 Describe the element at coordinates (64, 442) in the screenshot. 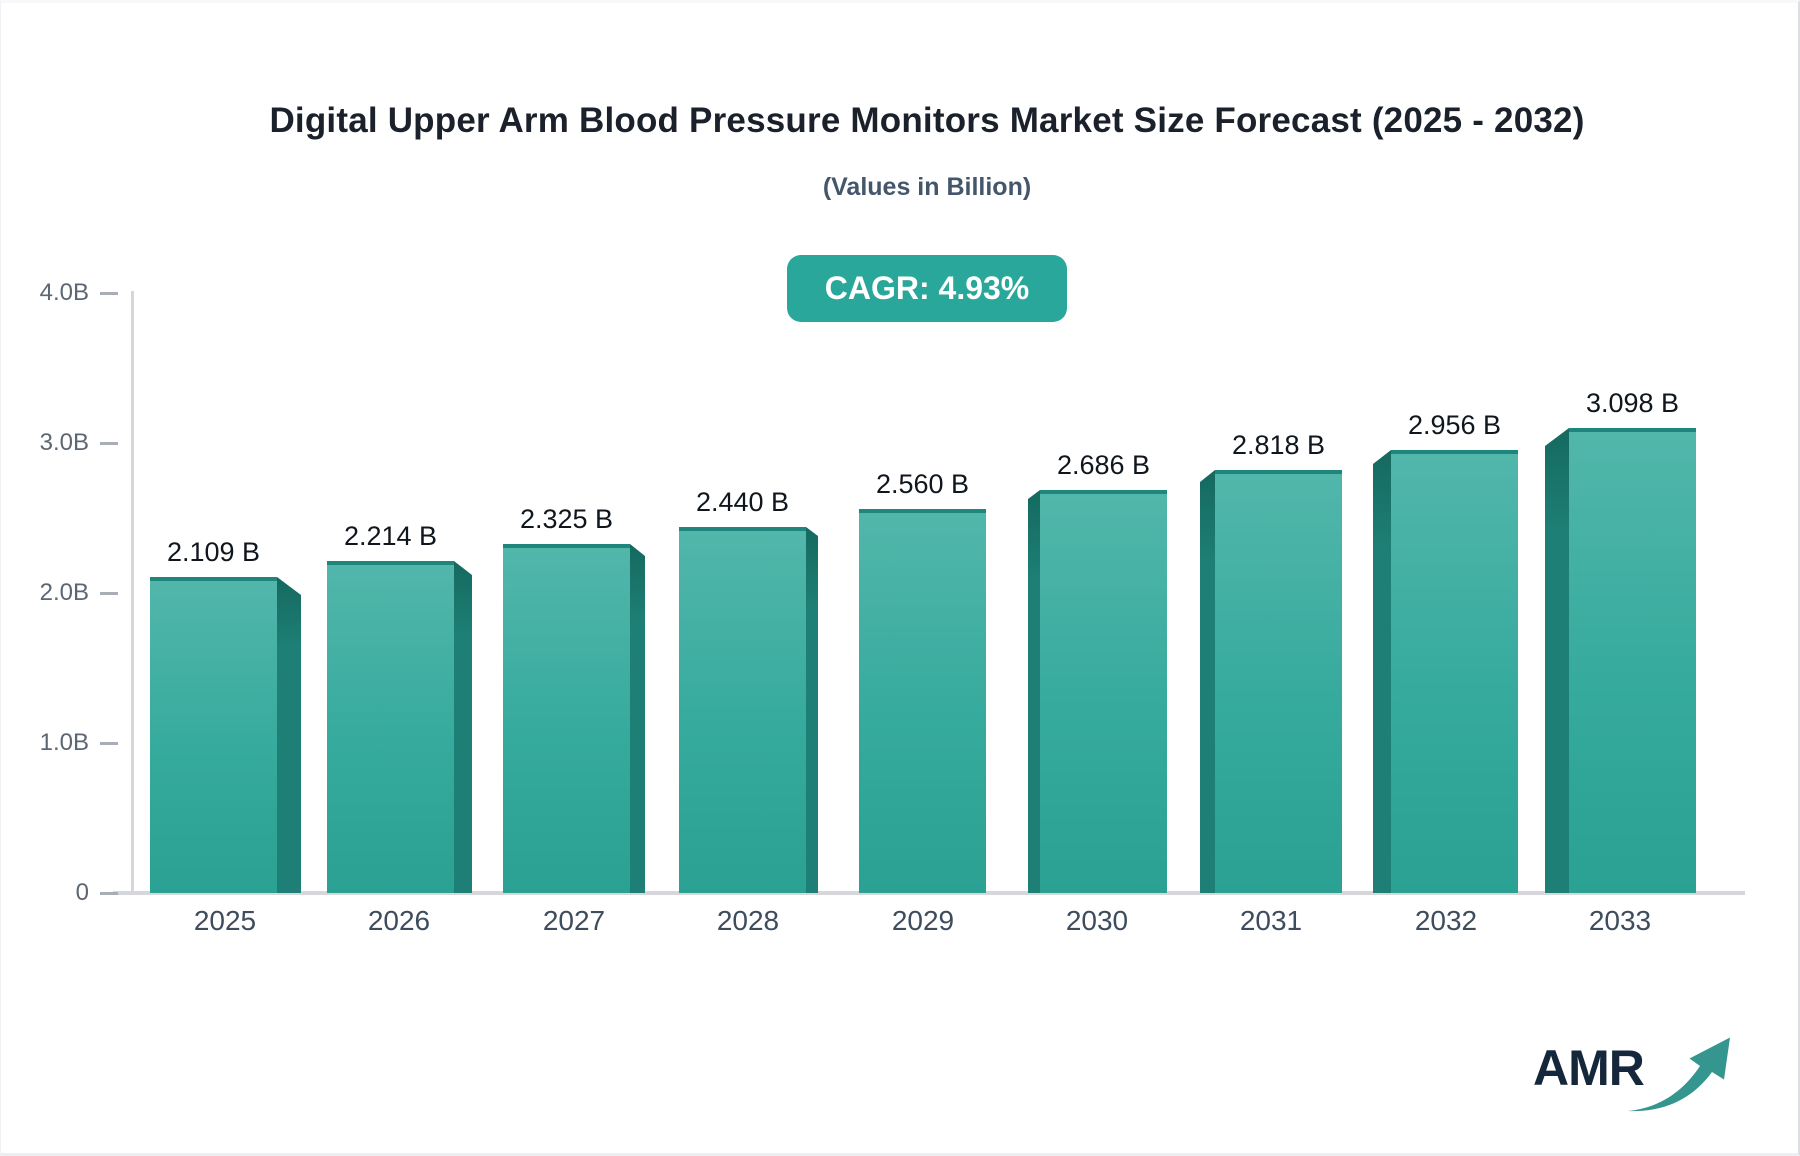

I see `y-tick-label: 3.0B` at that location.